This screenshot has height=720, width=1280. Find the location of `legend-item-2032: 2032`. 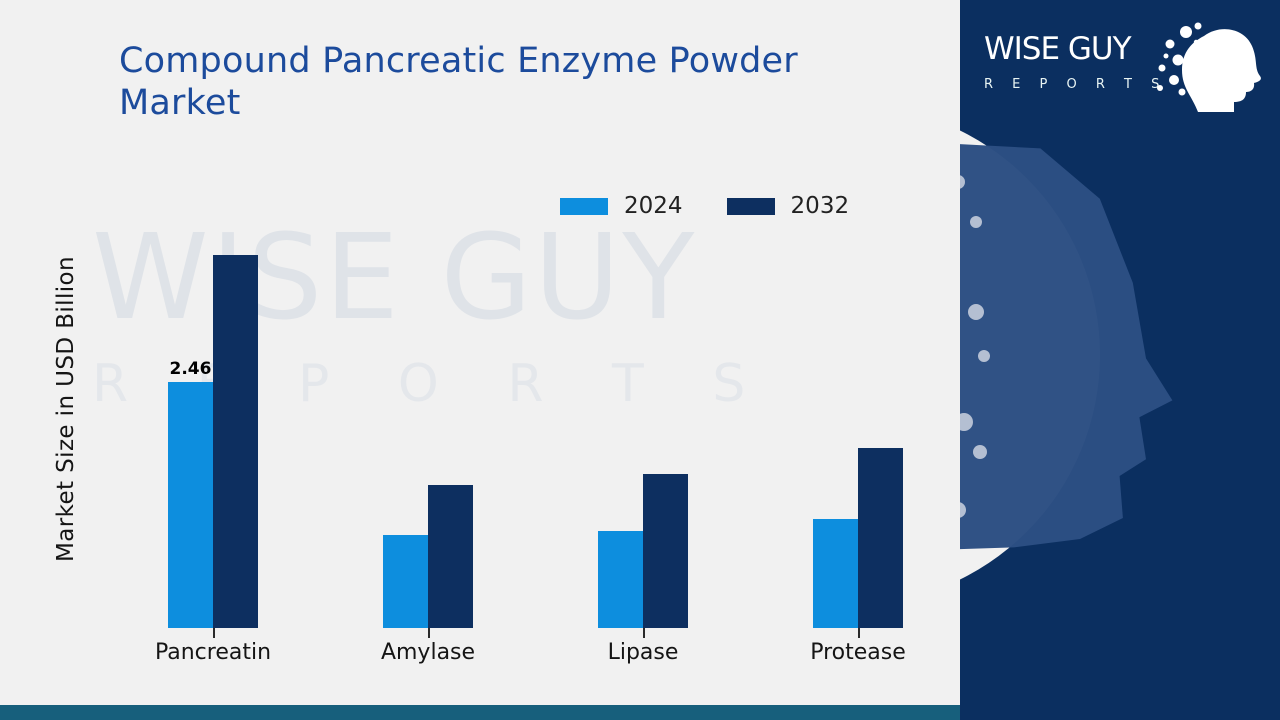

legend-item-2032: 2032 is located at coordinates (788, 206).